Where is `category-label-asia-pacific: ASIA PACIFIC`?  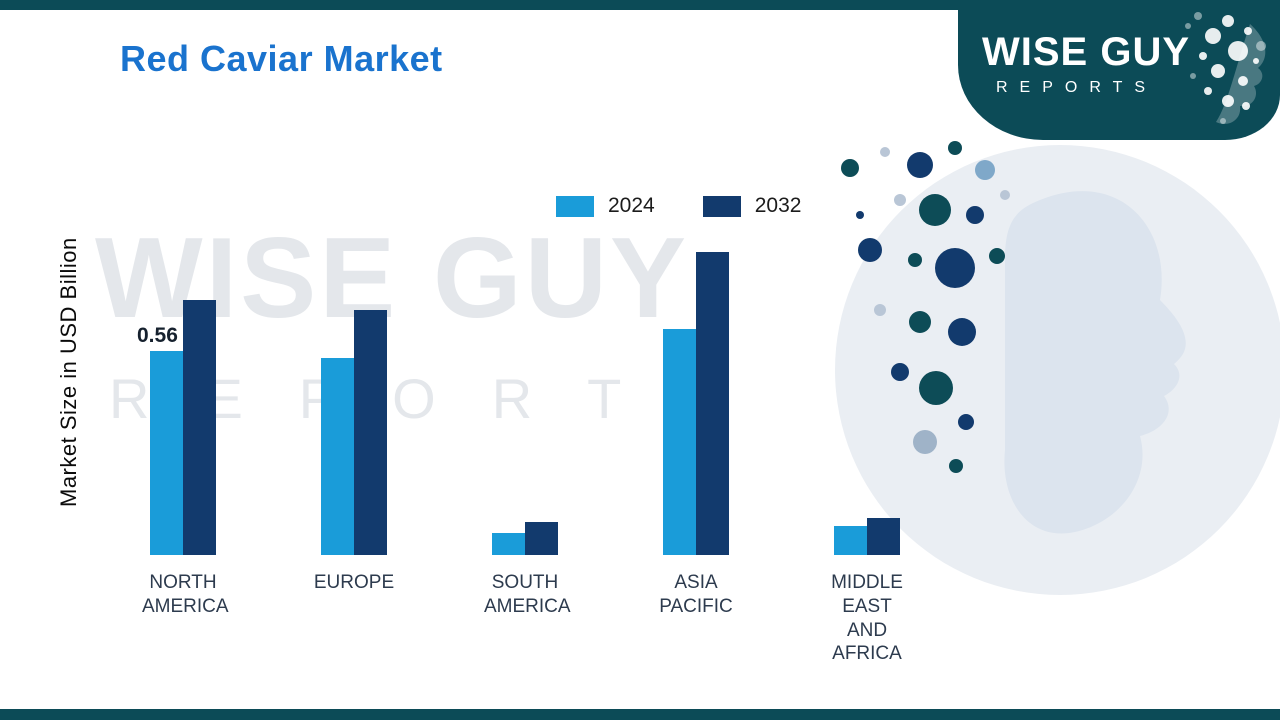 category-label-asia-pacific: ASIA PACIFIC is located at coordinates (696, 594).